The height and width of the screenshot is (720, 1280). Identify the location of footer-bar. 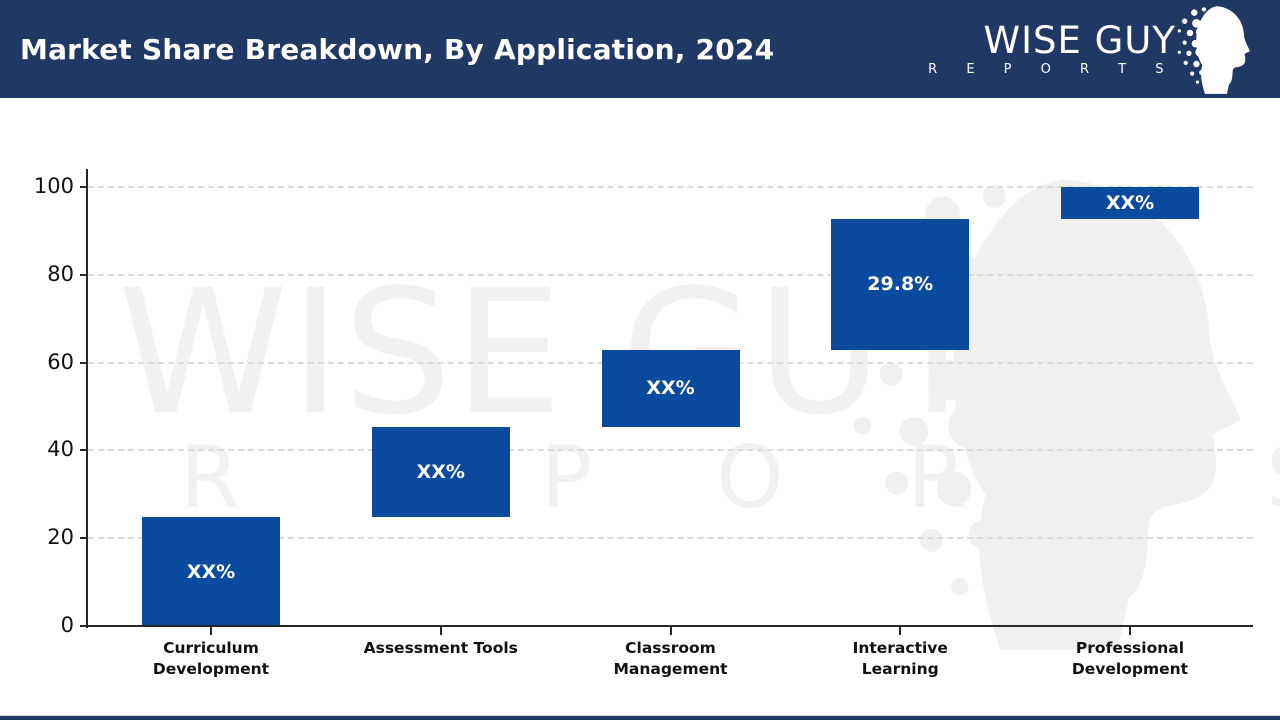
(640, 717).